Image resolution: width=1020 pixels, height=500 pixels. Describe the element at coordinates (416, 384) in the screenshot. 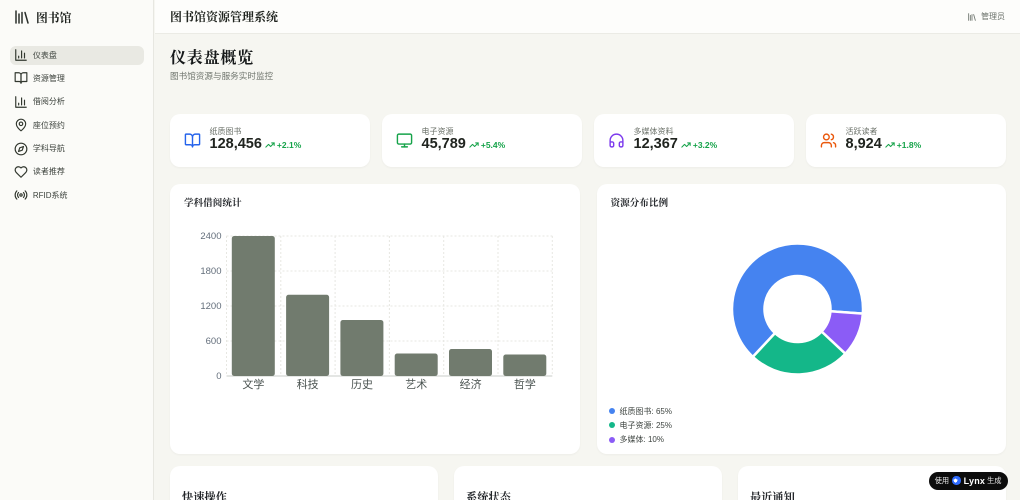

I see `svg-text: 艺术` at that location.